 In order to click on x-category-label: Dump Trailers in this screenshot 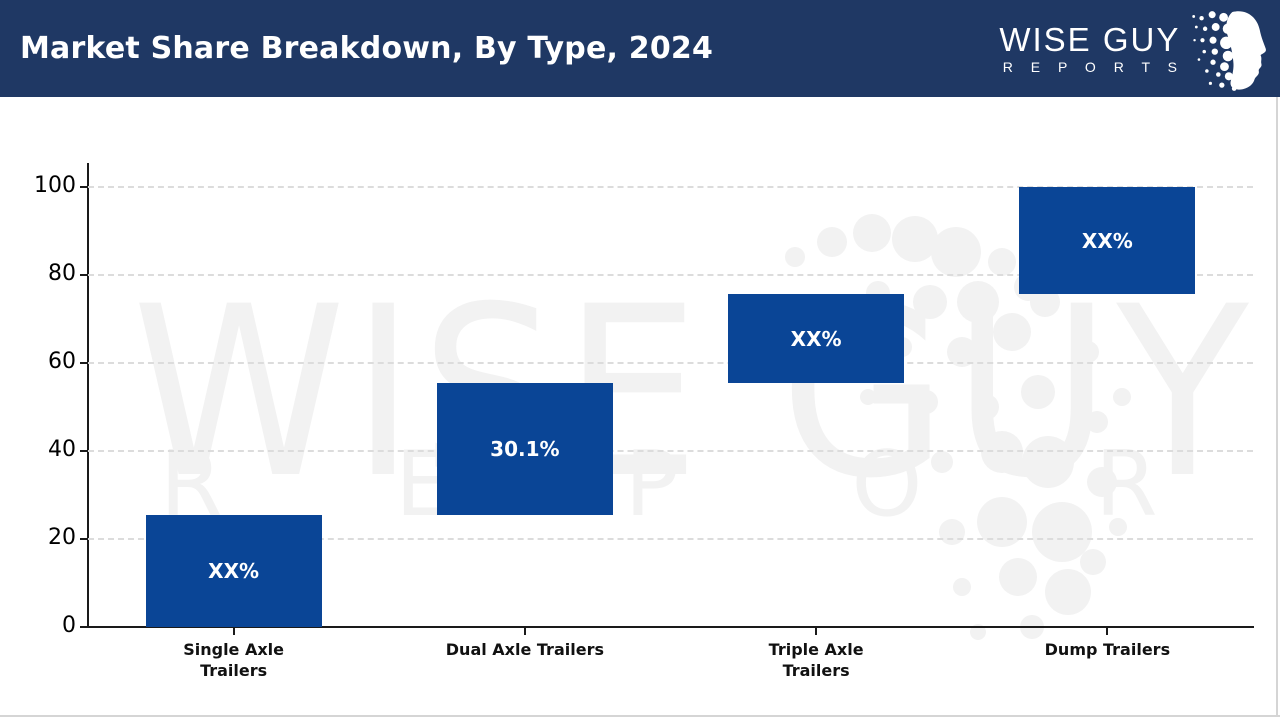, I will do `click(1107, 649)`.